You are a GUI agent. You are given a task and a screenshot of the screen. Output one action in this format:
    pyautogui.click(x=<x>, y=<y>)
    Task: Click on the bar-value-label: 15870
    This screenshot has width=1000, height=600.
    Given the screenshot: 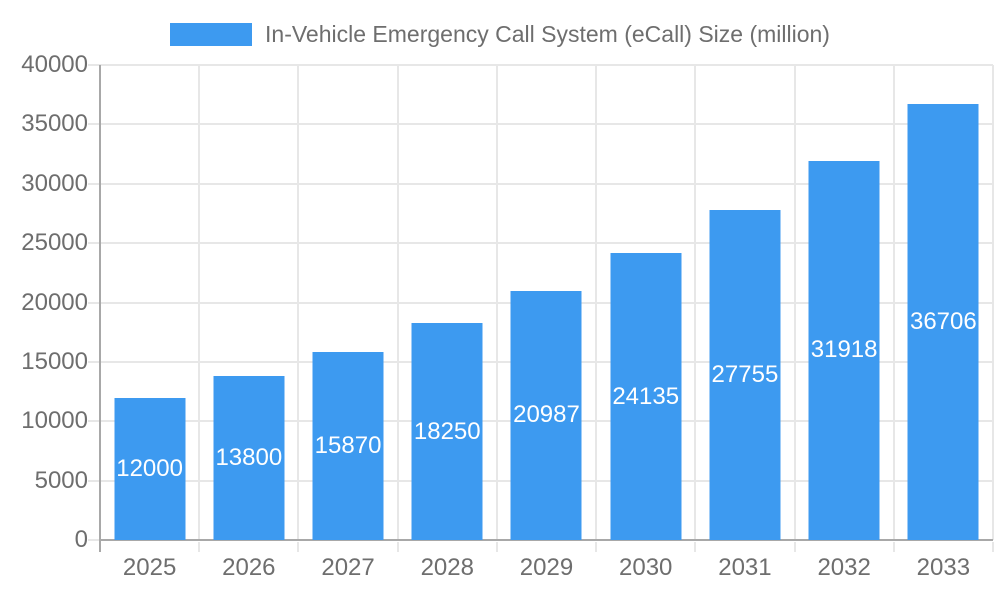 What is the action you would take?
    pyautogui.click(x=348, y=445)
    